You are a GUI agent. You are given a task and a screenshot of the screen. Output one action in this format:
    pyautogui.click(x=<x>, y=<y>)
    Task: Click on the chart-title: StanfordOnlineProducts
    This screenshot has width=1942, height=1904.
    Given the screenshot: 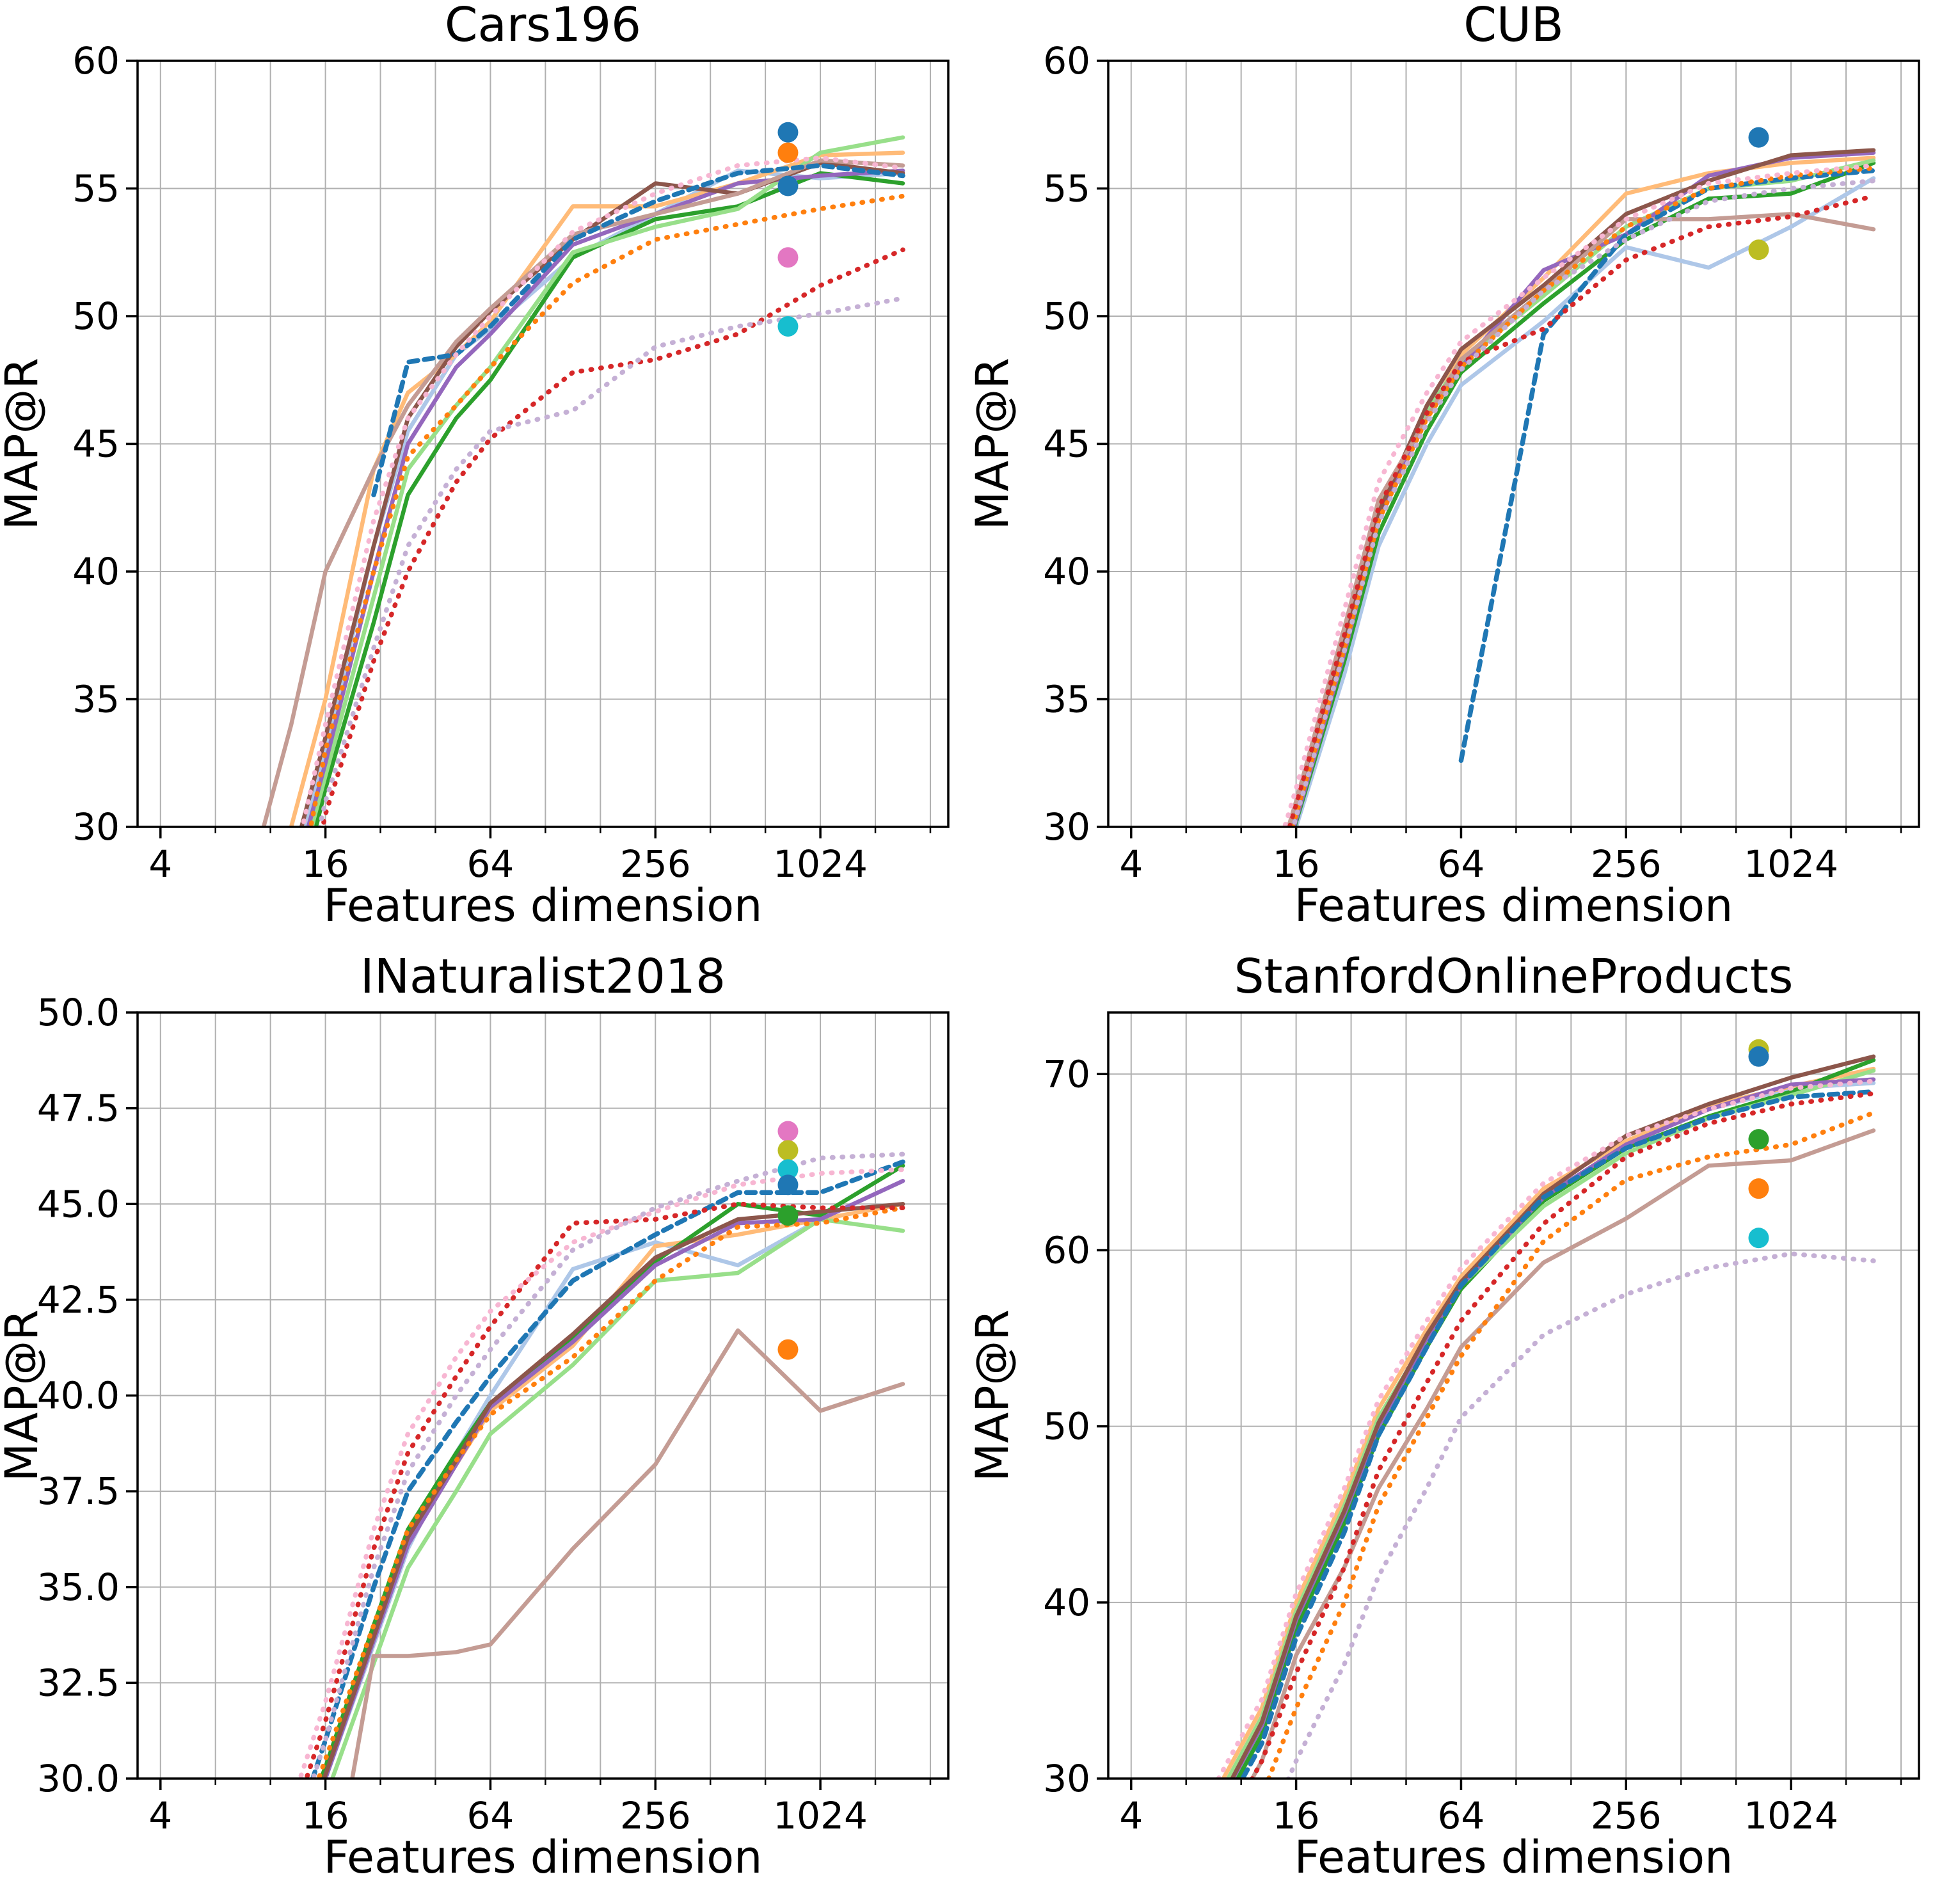 What is the action you would take?
    pyautogui.click(x=1514, y=978)
    